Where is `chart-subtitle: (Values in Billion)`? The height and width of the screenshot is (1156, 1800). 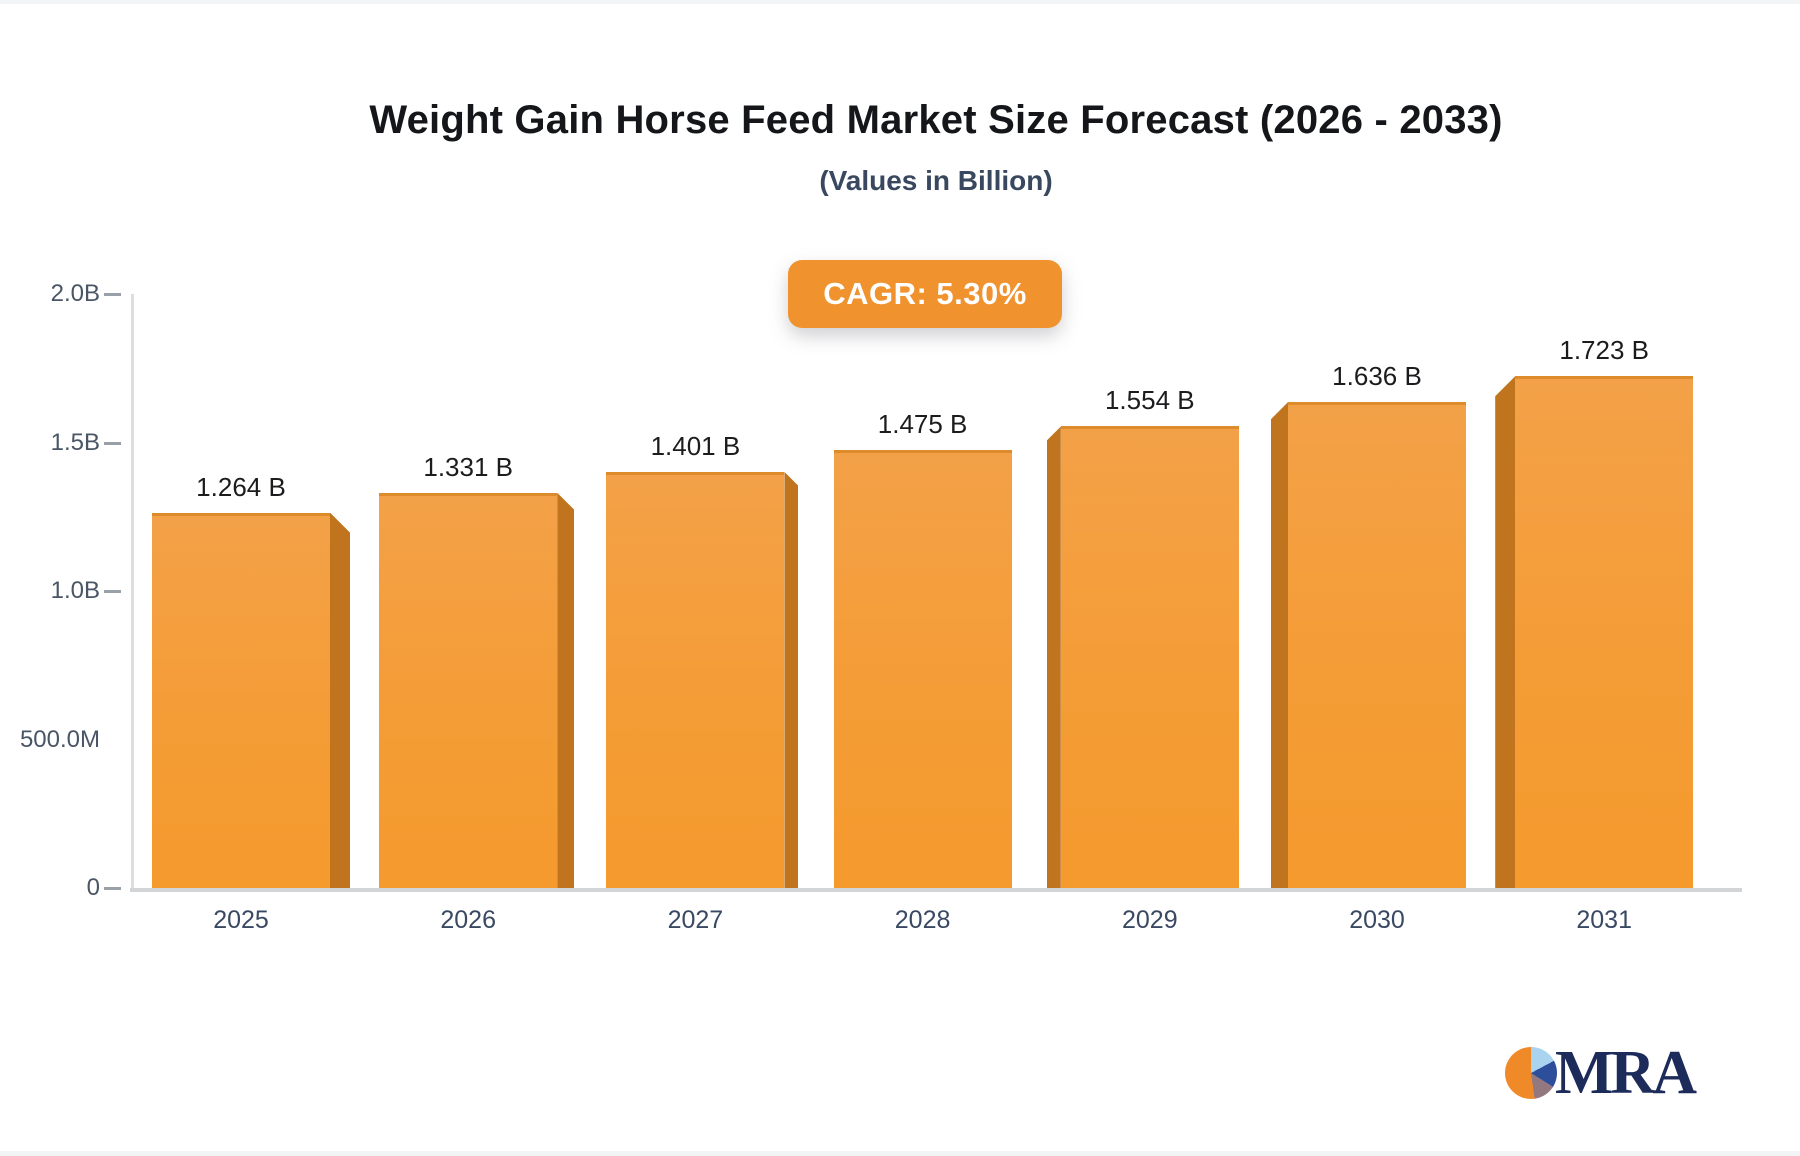
chart-subtitle: (Values in Billion) is located at coordinates (936, 180).